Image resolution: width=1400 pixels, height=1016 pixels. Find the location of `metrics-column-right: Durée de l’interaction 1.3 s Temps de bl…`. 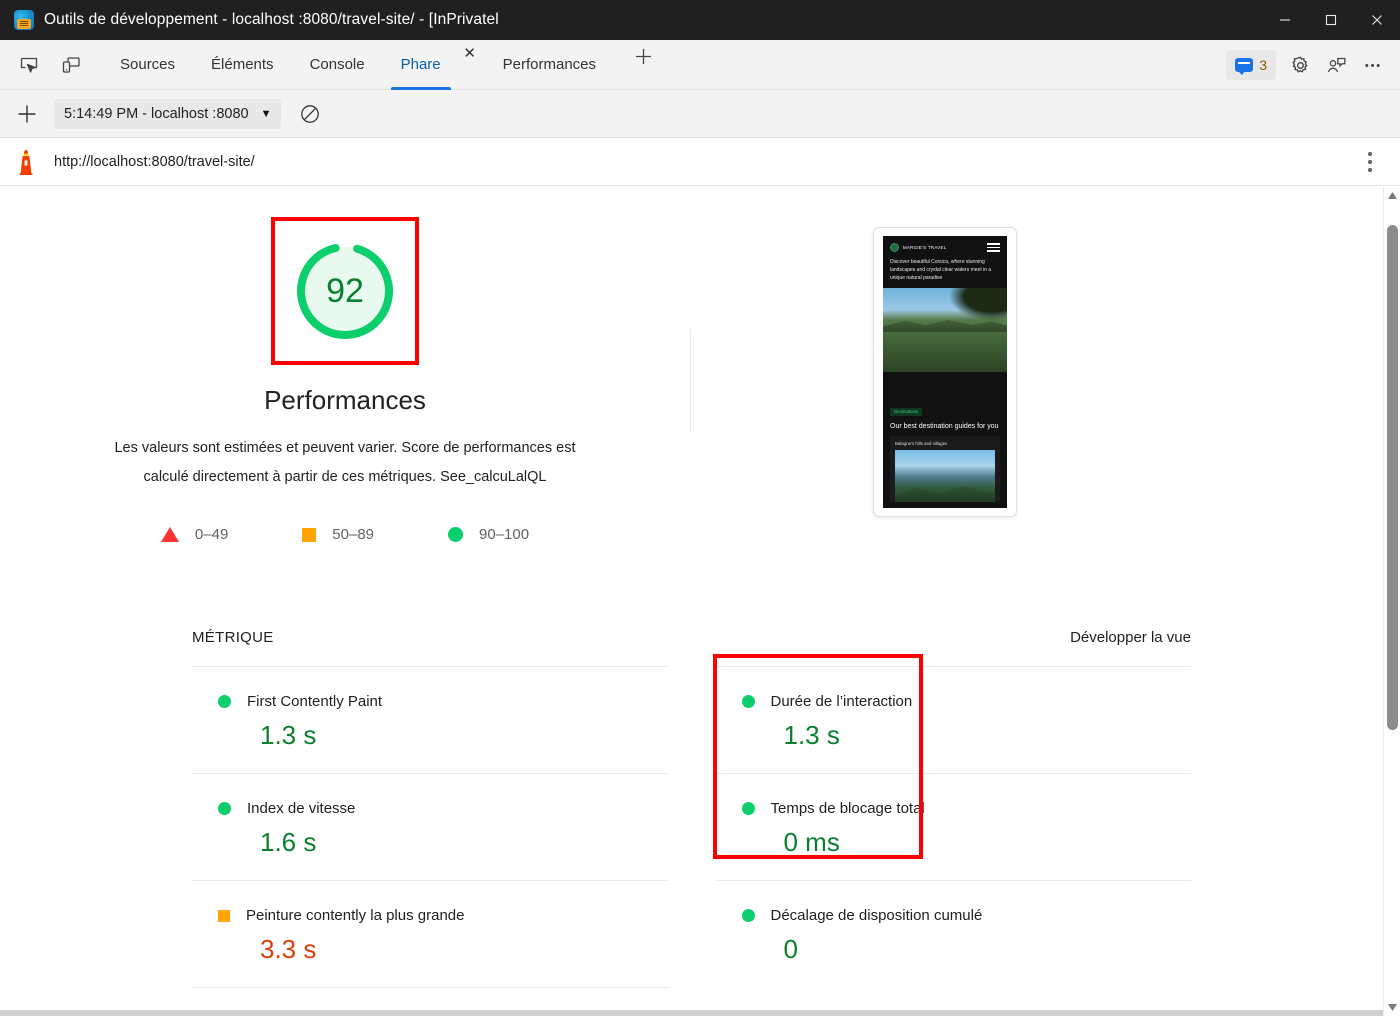

metrics-column-right: Durée de l’interaction 1.3 s Temps de bl… is located at coordinates (941, 841).